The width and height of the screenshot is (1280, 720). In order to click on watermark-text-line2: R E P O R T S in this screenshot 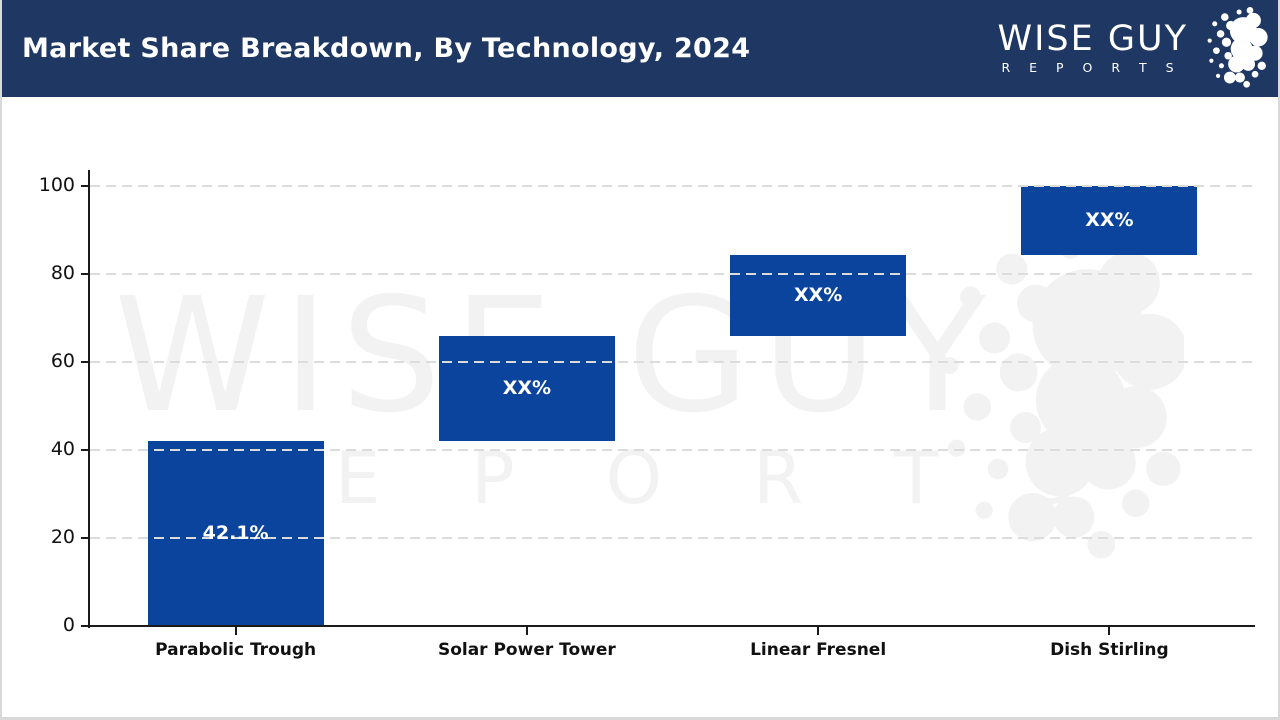, I will do `click(651, 478)`.